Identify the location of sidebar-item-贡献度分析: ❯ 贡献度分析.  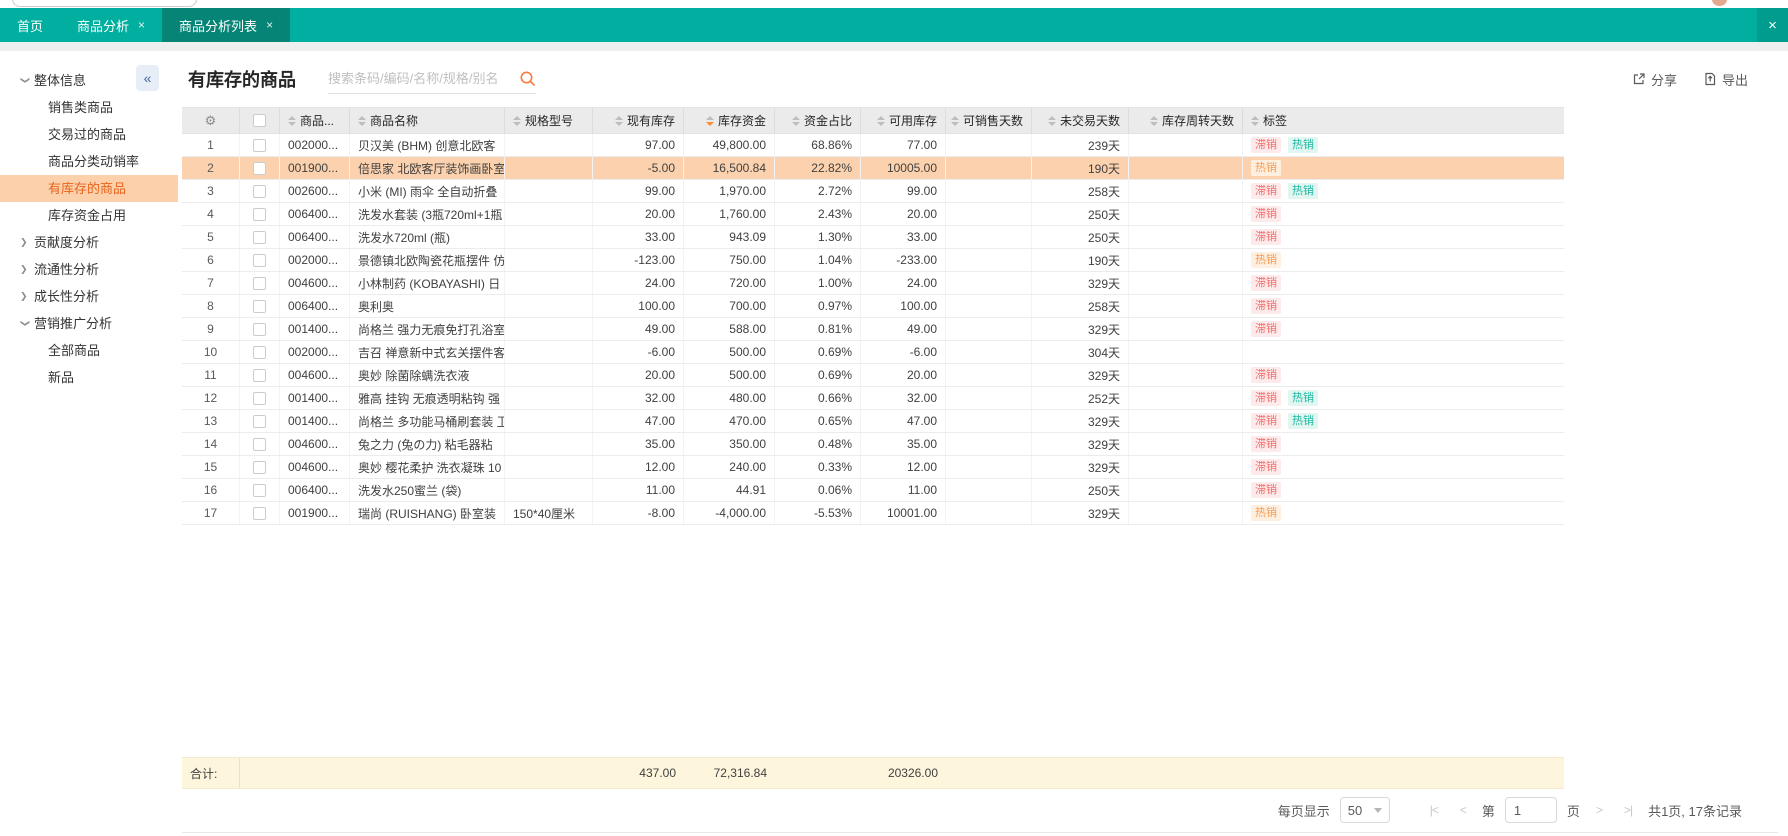
(89, 242).